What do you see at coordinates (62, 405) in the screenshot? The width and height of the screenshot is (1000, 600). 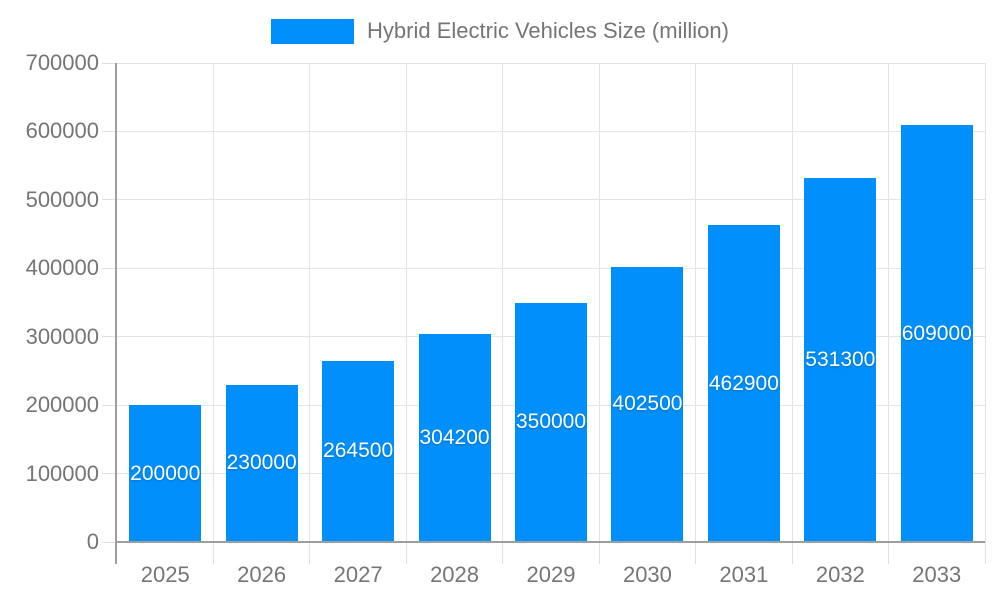 I see `y-tick-label: 200000` at bounding box center [62, 405].